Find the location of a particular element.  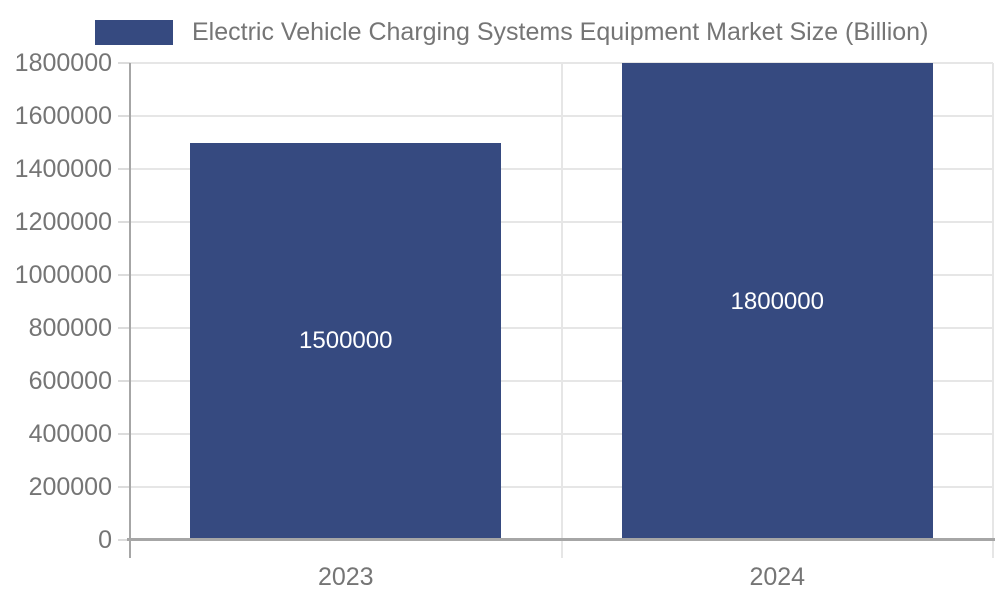

y-tick-label: 1000000 is located at coordinates (63, 275).